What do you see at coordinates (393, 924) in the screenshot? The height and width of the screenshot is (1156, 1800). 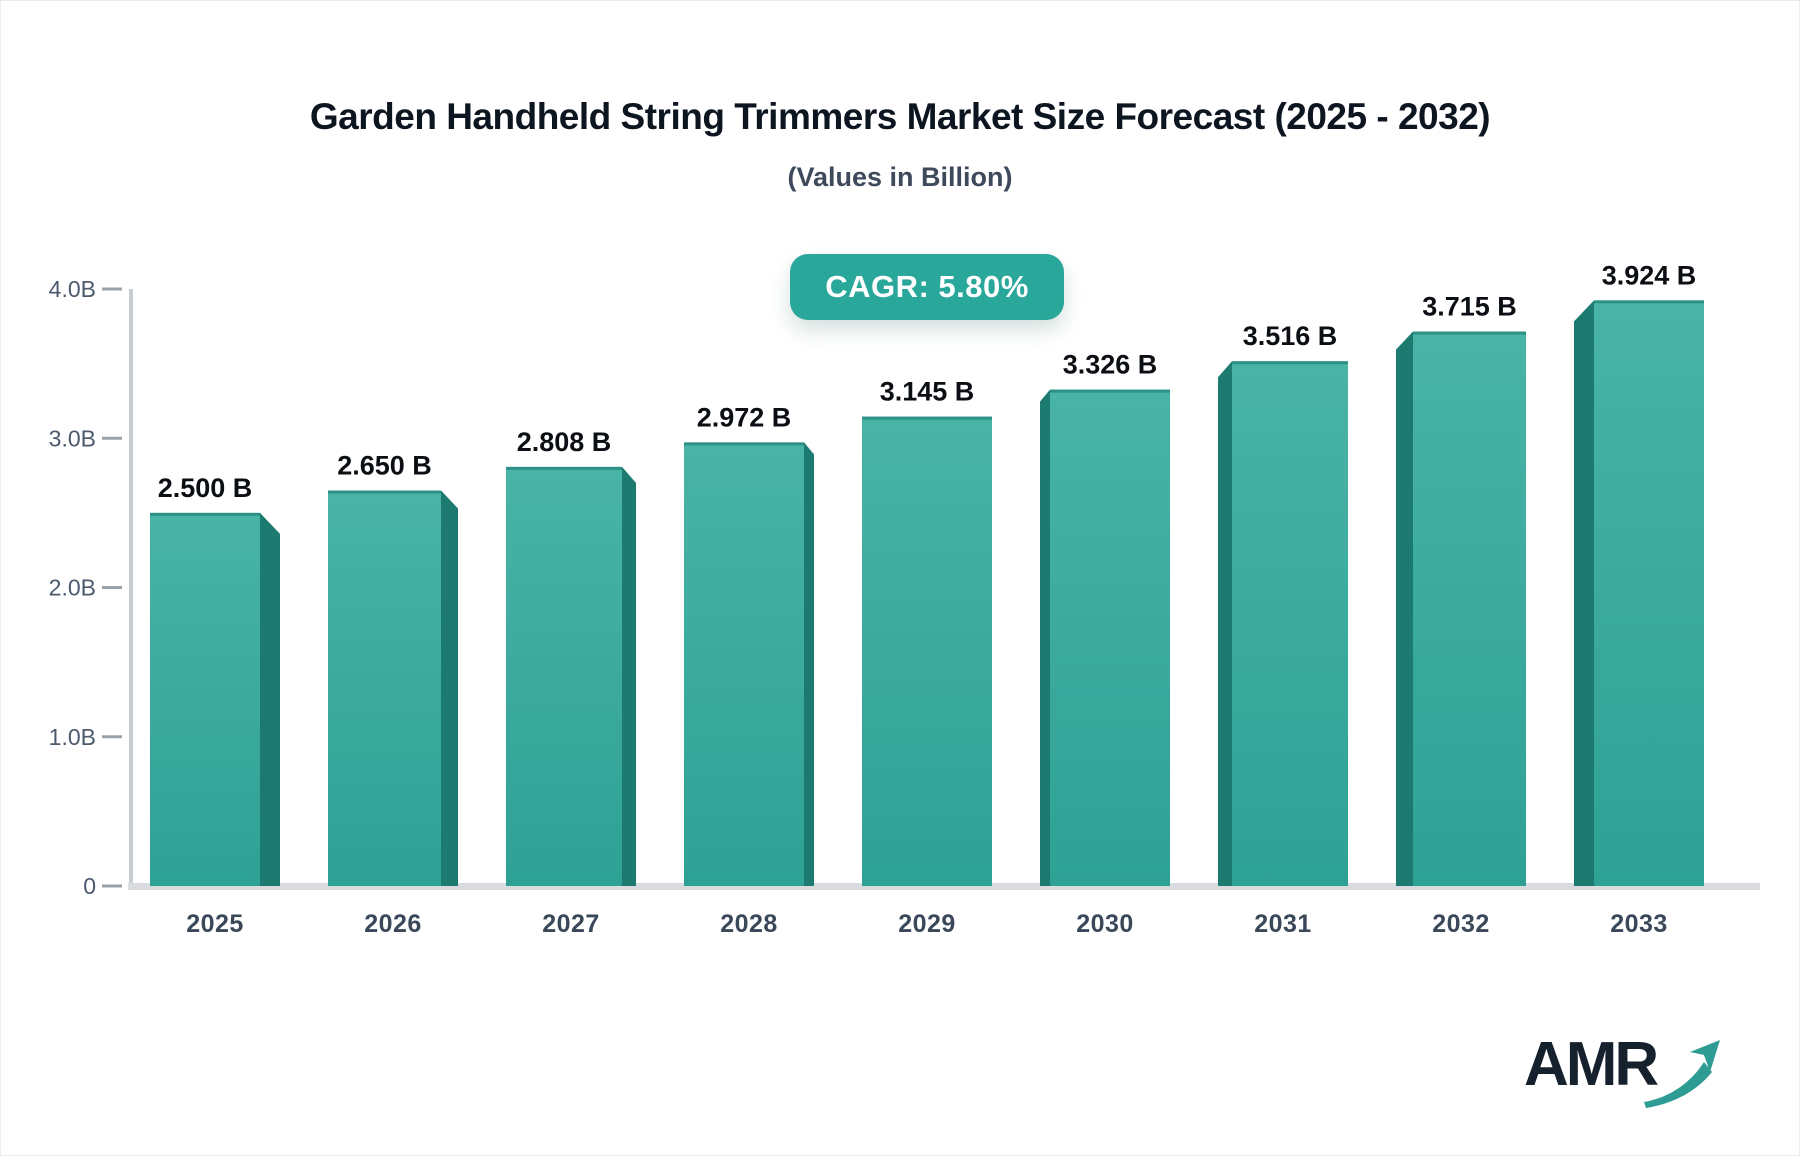 I see `x-tick-label-2026: 2026` at bounding box center [393, 924].